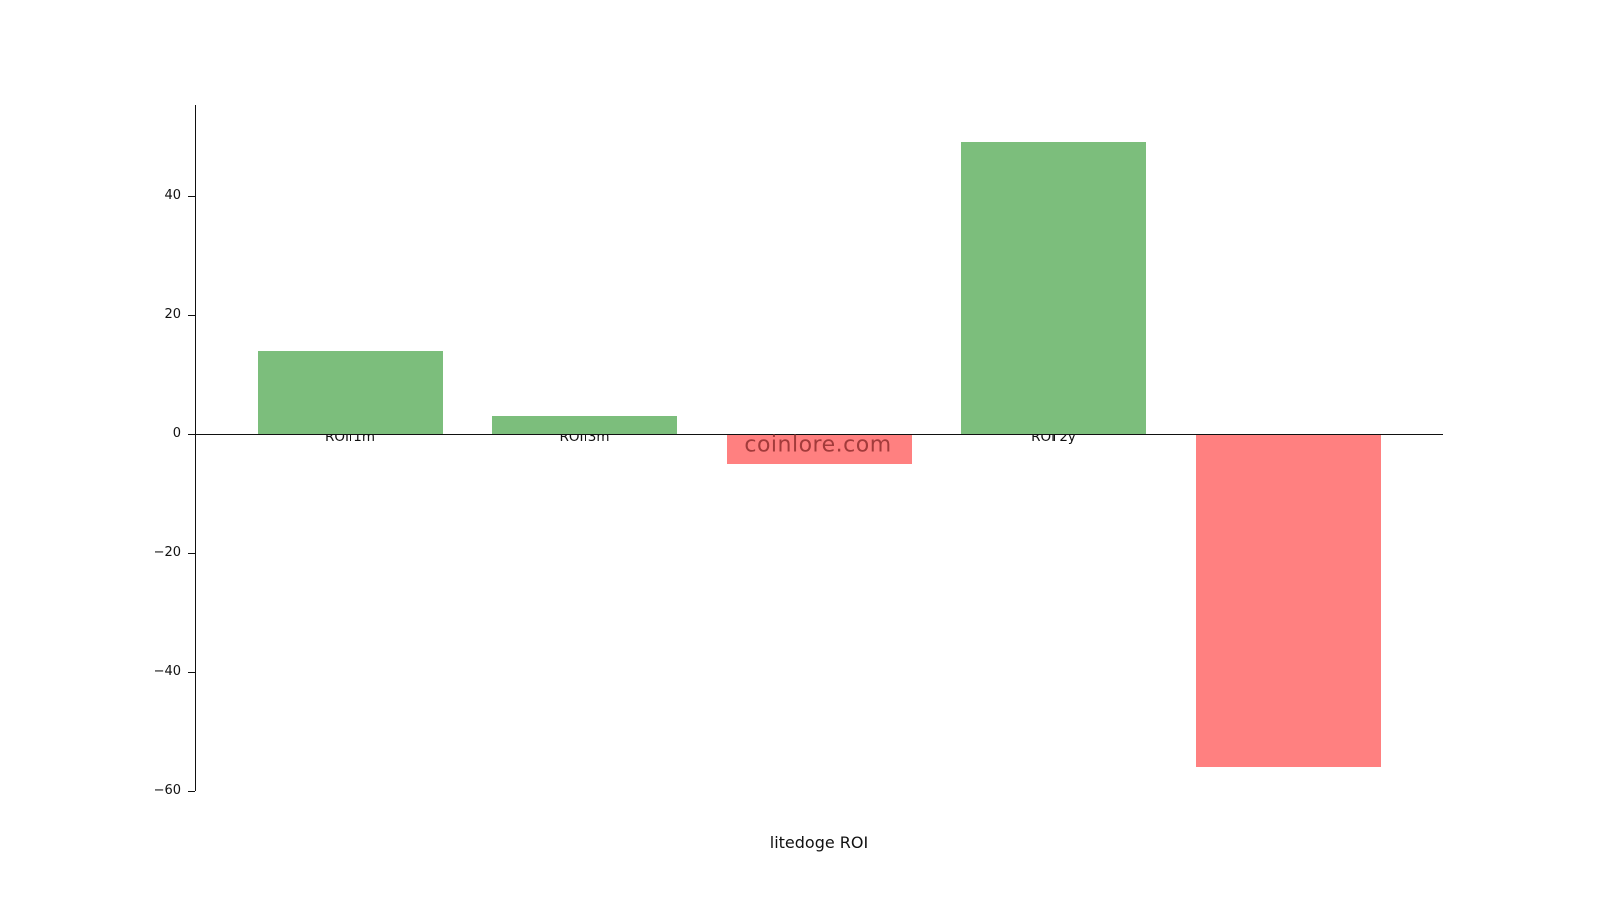 Image resolution: width=1600 pixels, height=900 pixels. What do you see at coordinates (195, 448) in the screenshot?
I see `y-axis-spine` at bounding box center [195, 448].